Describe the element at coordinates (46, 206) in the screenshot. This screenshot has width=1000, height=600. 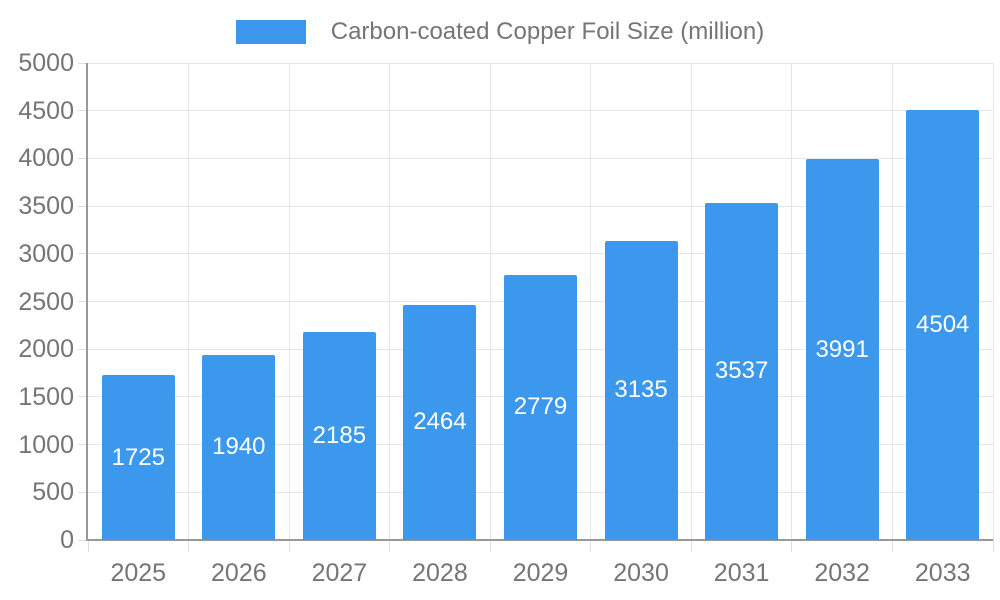
I see `y-axis-label: 3500` at that location.